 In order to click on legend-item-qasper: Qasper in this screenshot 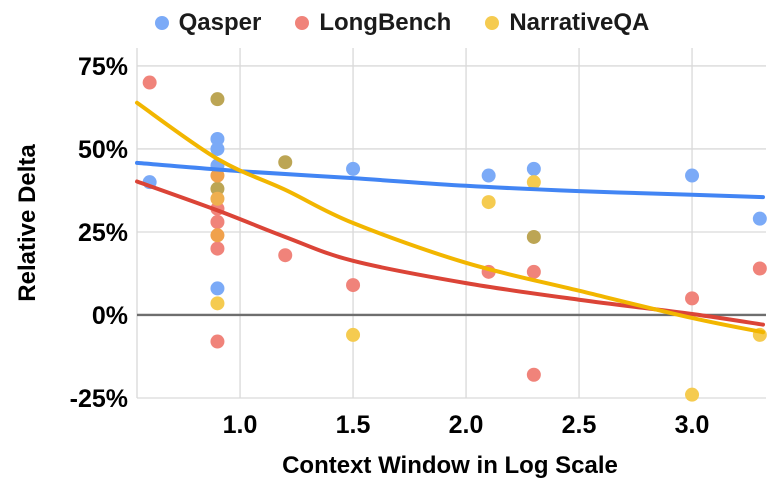, I will do `click(208, 23)`.